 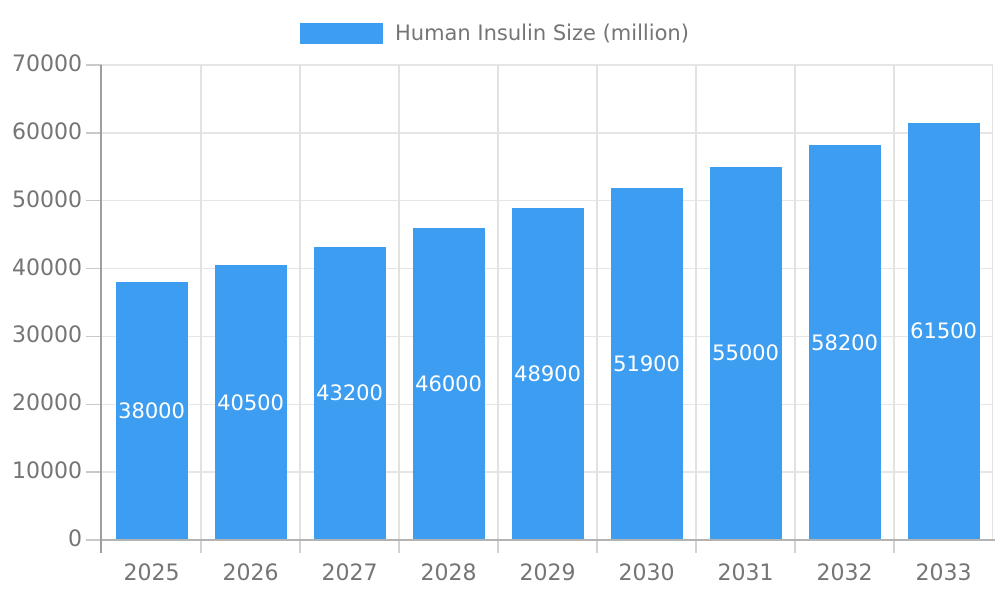 I want to click on y-axis-label: 60000, so click(x=47, y=132).